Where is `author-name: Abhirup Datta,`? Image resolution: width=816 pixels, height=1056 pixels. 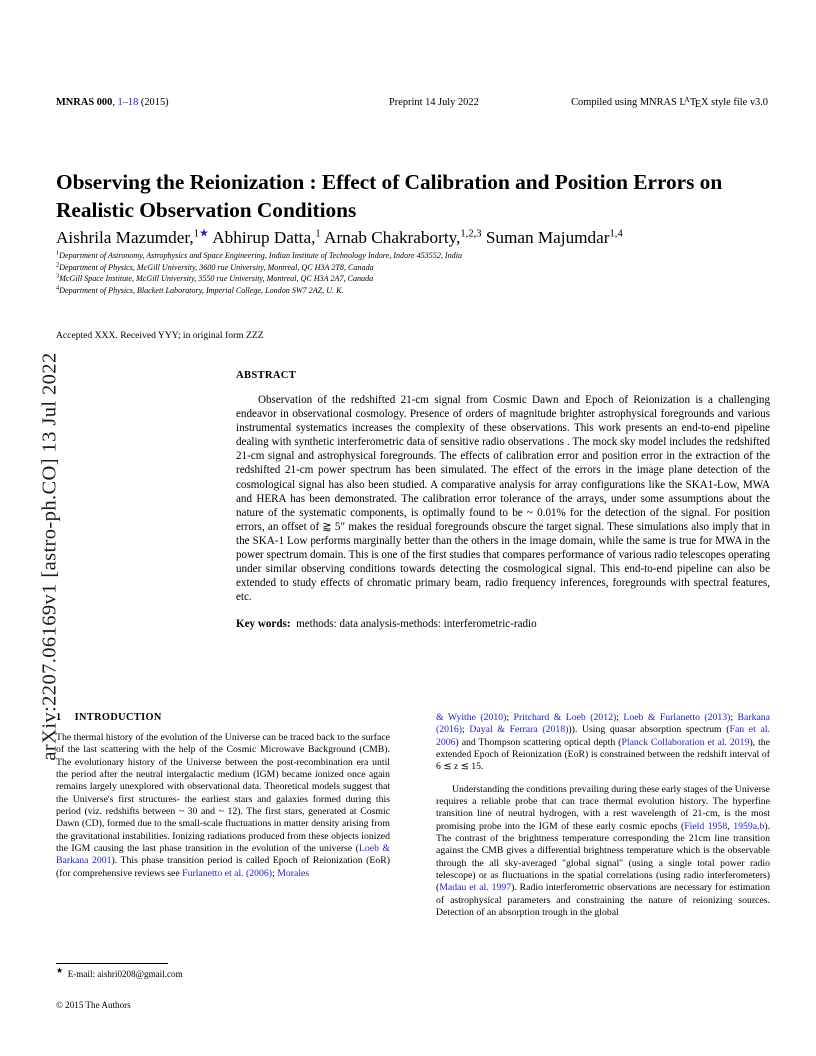
author-name: Abhirup Datta, is located at coordinates (264, 237).